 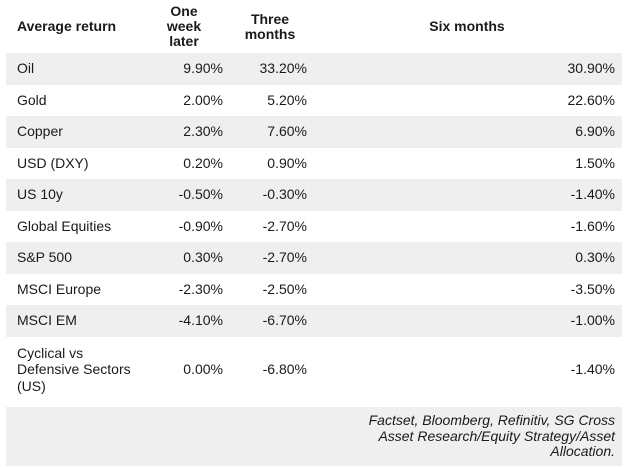 I want to click on table-row-copper: Copper 2.30% 7.60% 6.90%, so click(x=314, y=132).